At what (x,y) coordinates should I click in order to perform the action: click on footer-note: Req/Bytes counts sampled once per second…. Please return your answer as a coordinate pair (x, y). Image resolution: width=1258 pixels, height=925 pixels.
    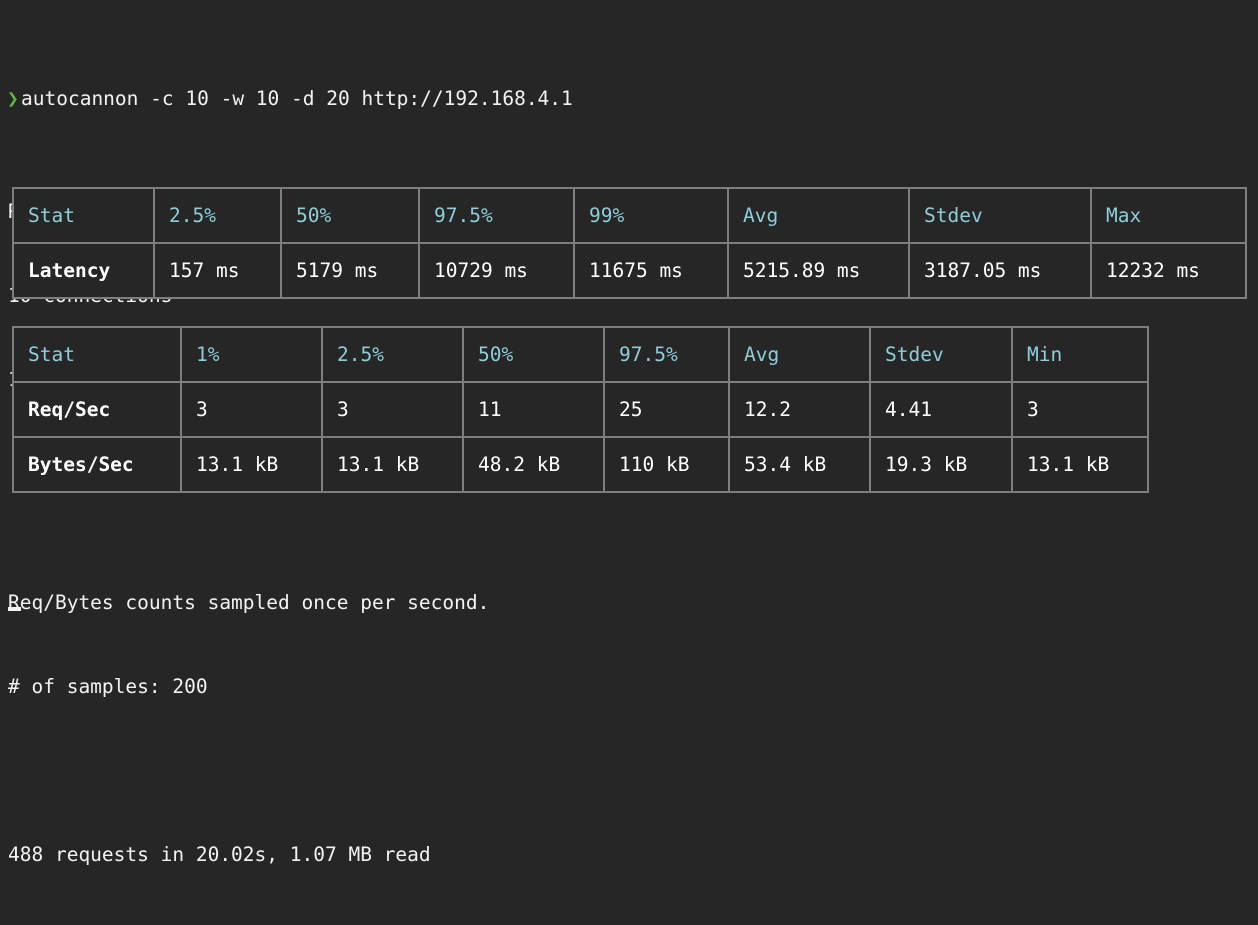
    Looking at the image, I should click on (249, 602).